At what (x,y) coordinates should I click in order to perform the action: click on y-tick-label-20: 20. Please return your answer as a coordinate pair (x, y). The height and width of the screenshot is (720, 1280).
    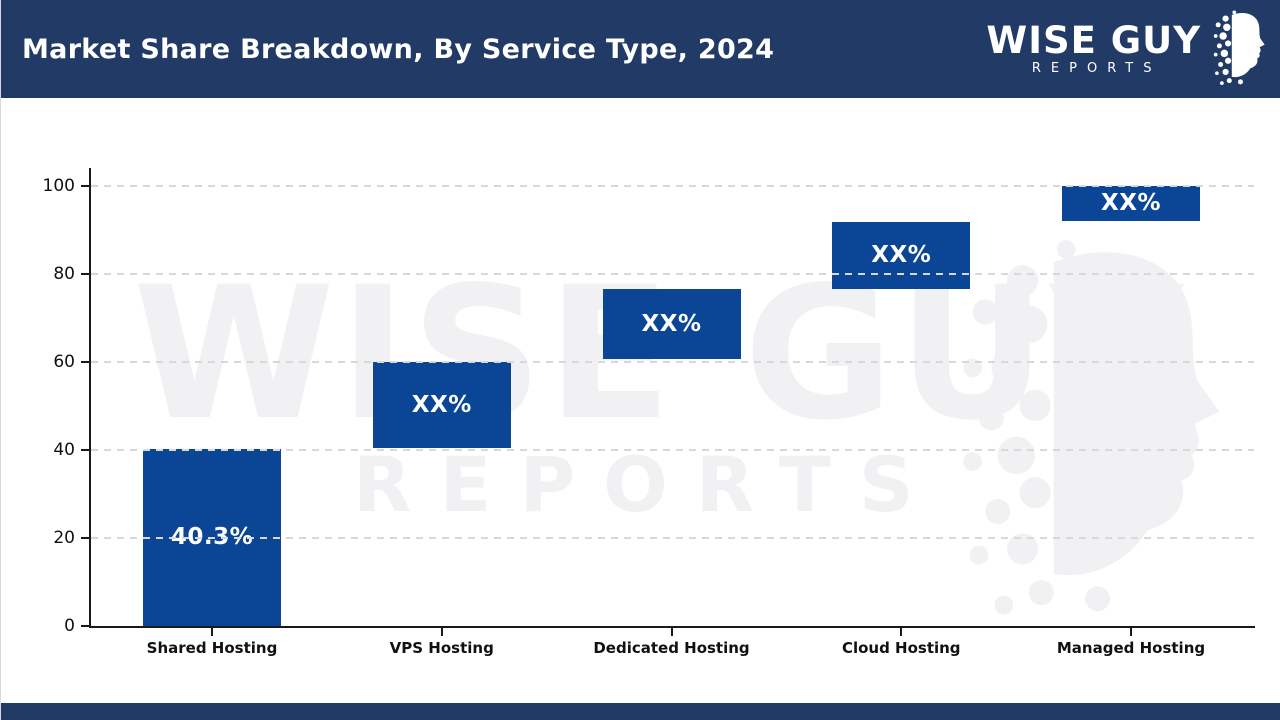
    Looking at the image, I should click on (64, 538).